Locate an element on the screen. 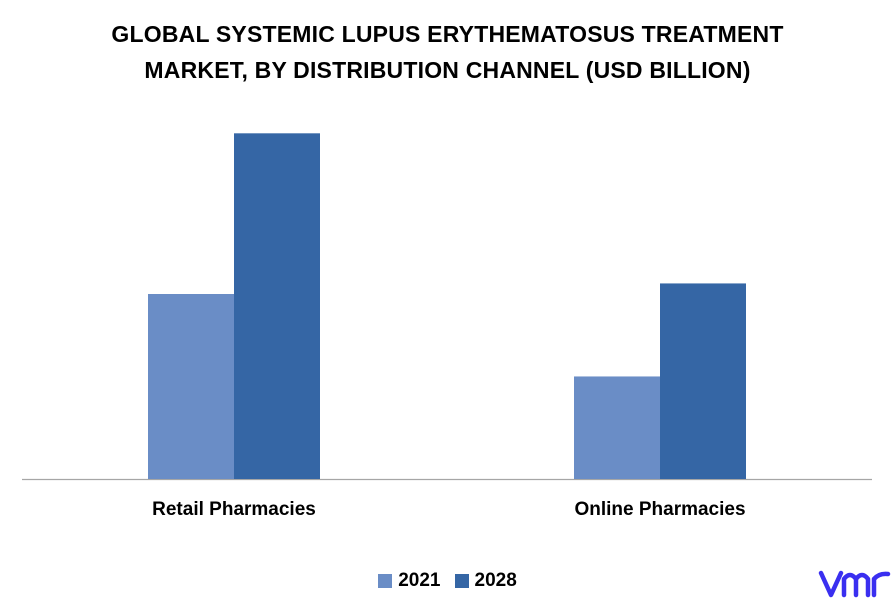  bar-2021-online-pharmacies is located at coordinates (617, 427).